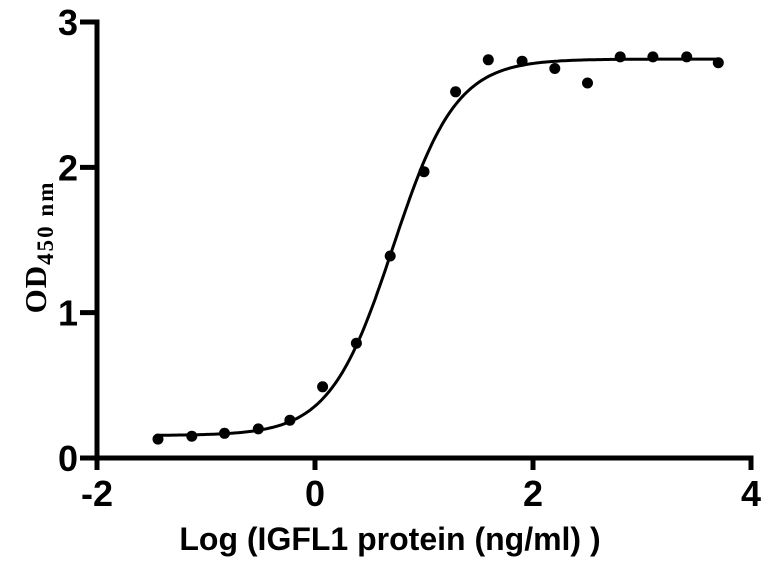 The image size is (773, 574). Describe the element at coordinates (35, 289) in the screenshot. I see `y-axis-title-base: OD` at that location.